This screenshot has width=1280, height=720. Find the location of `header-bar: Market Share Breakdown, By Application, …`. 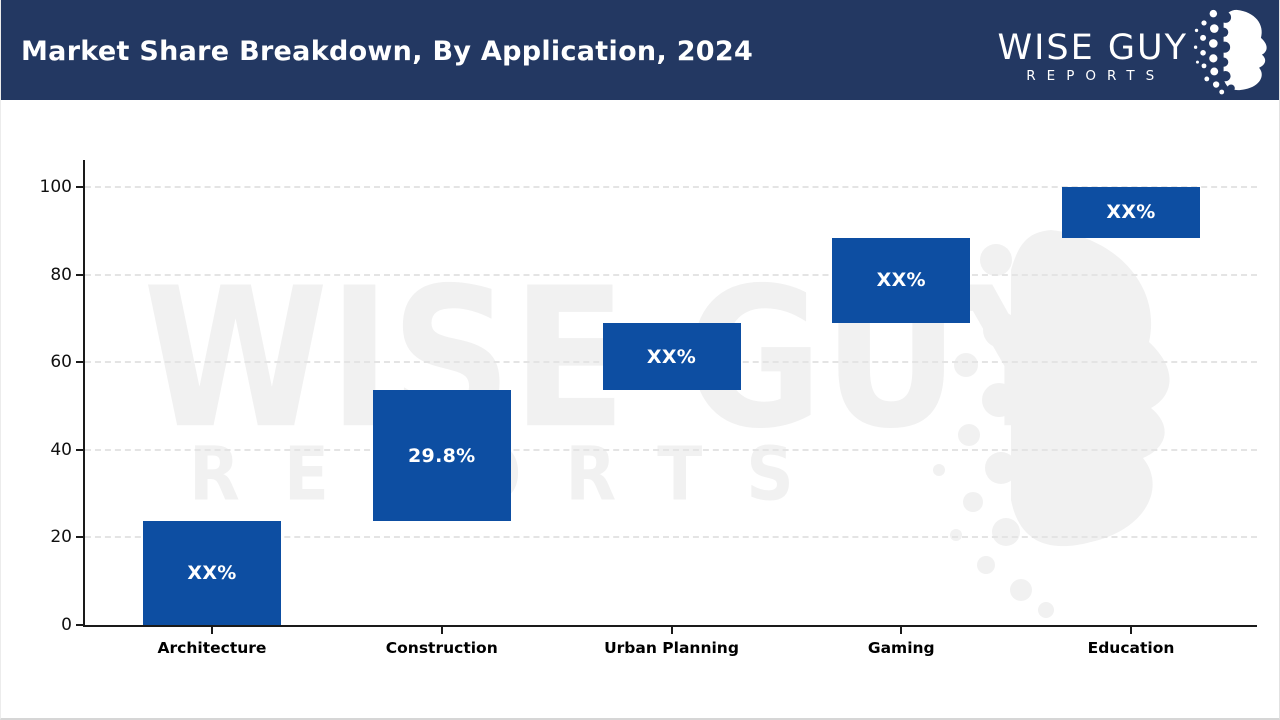

header-bar: Market Share Breakdown, By Application, … is located at coordinates (640, 50).